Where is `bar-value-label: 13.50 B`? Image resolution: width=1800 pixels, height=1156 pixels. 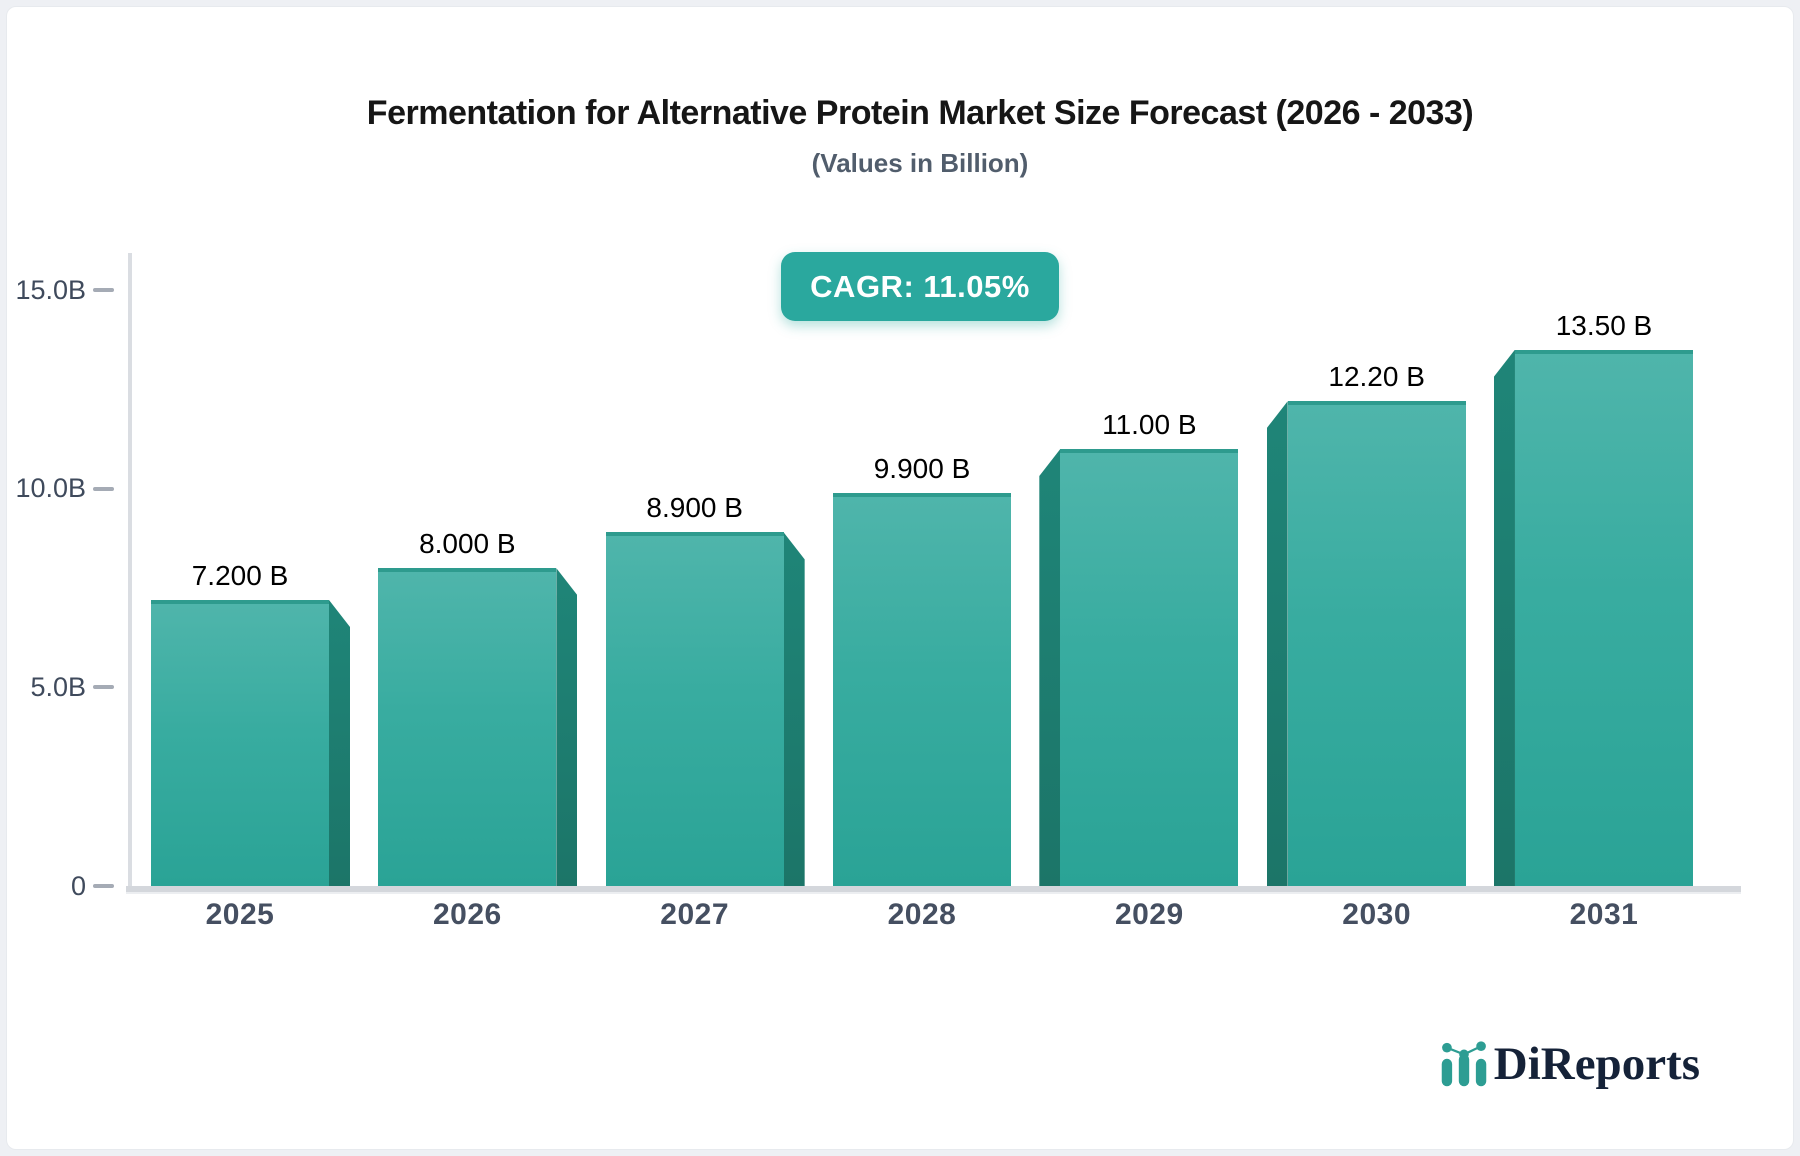 bar-value-label: 13.50 B is located at coordinates (1604, 325).